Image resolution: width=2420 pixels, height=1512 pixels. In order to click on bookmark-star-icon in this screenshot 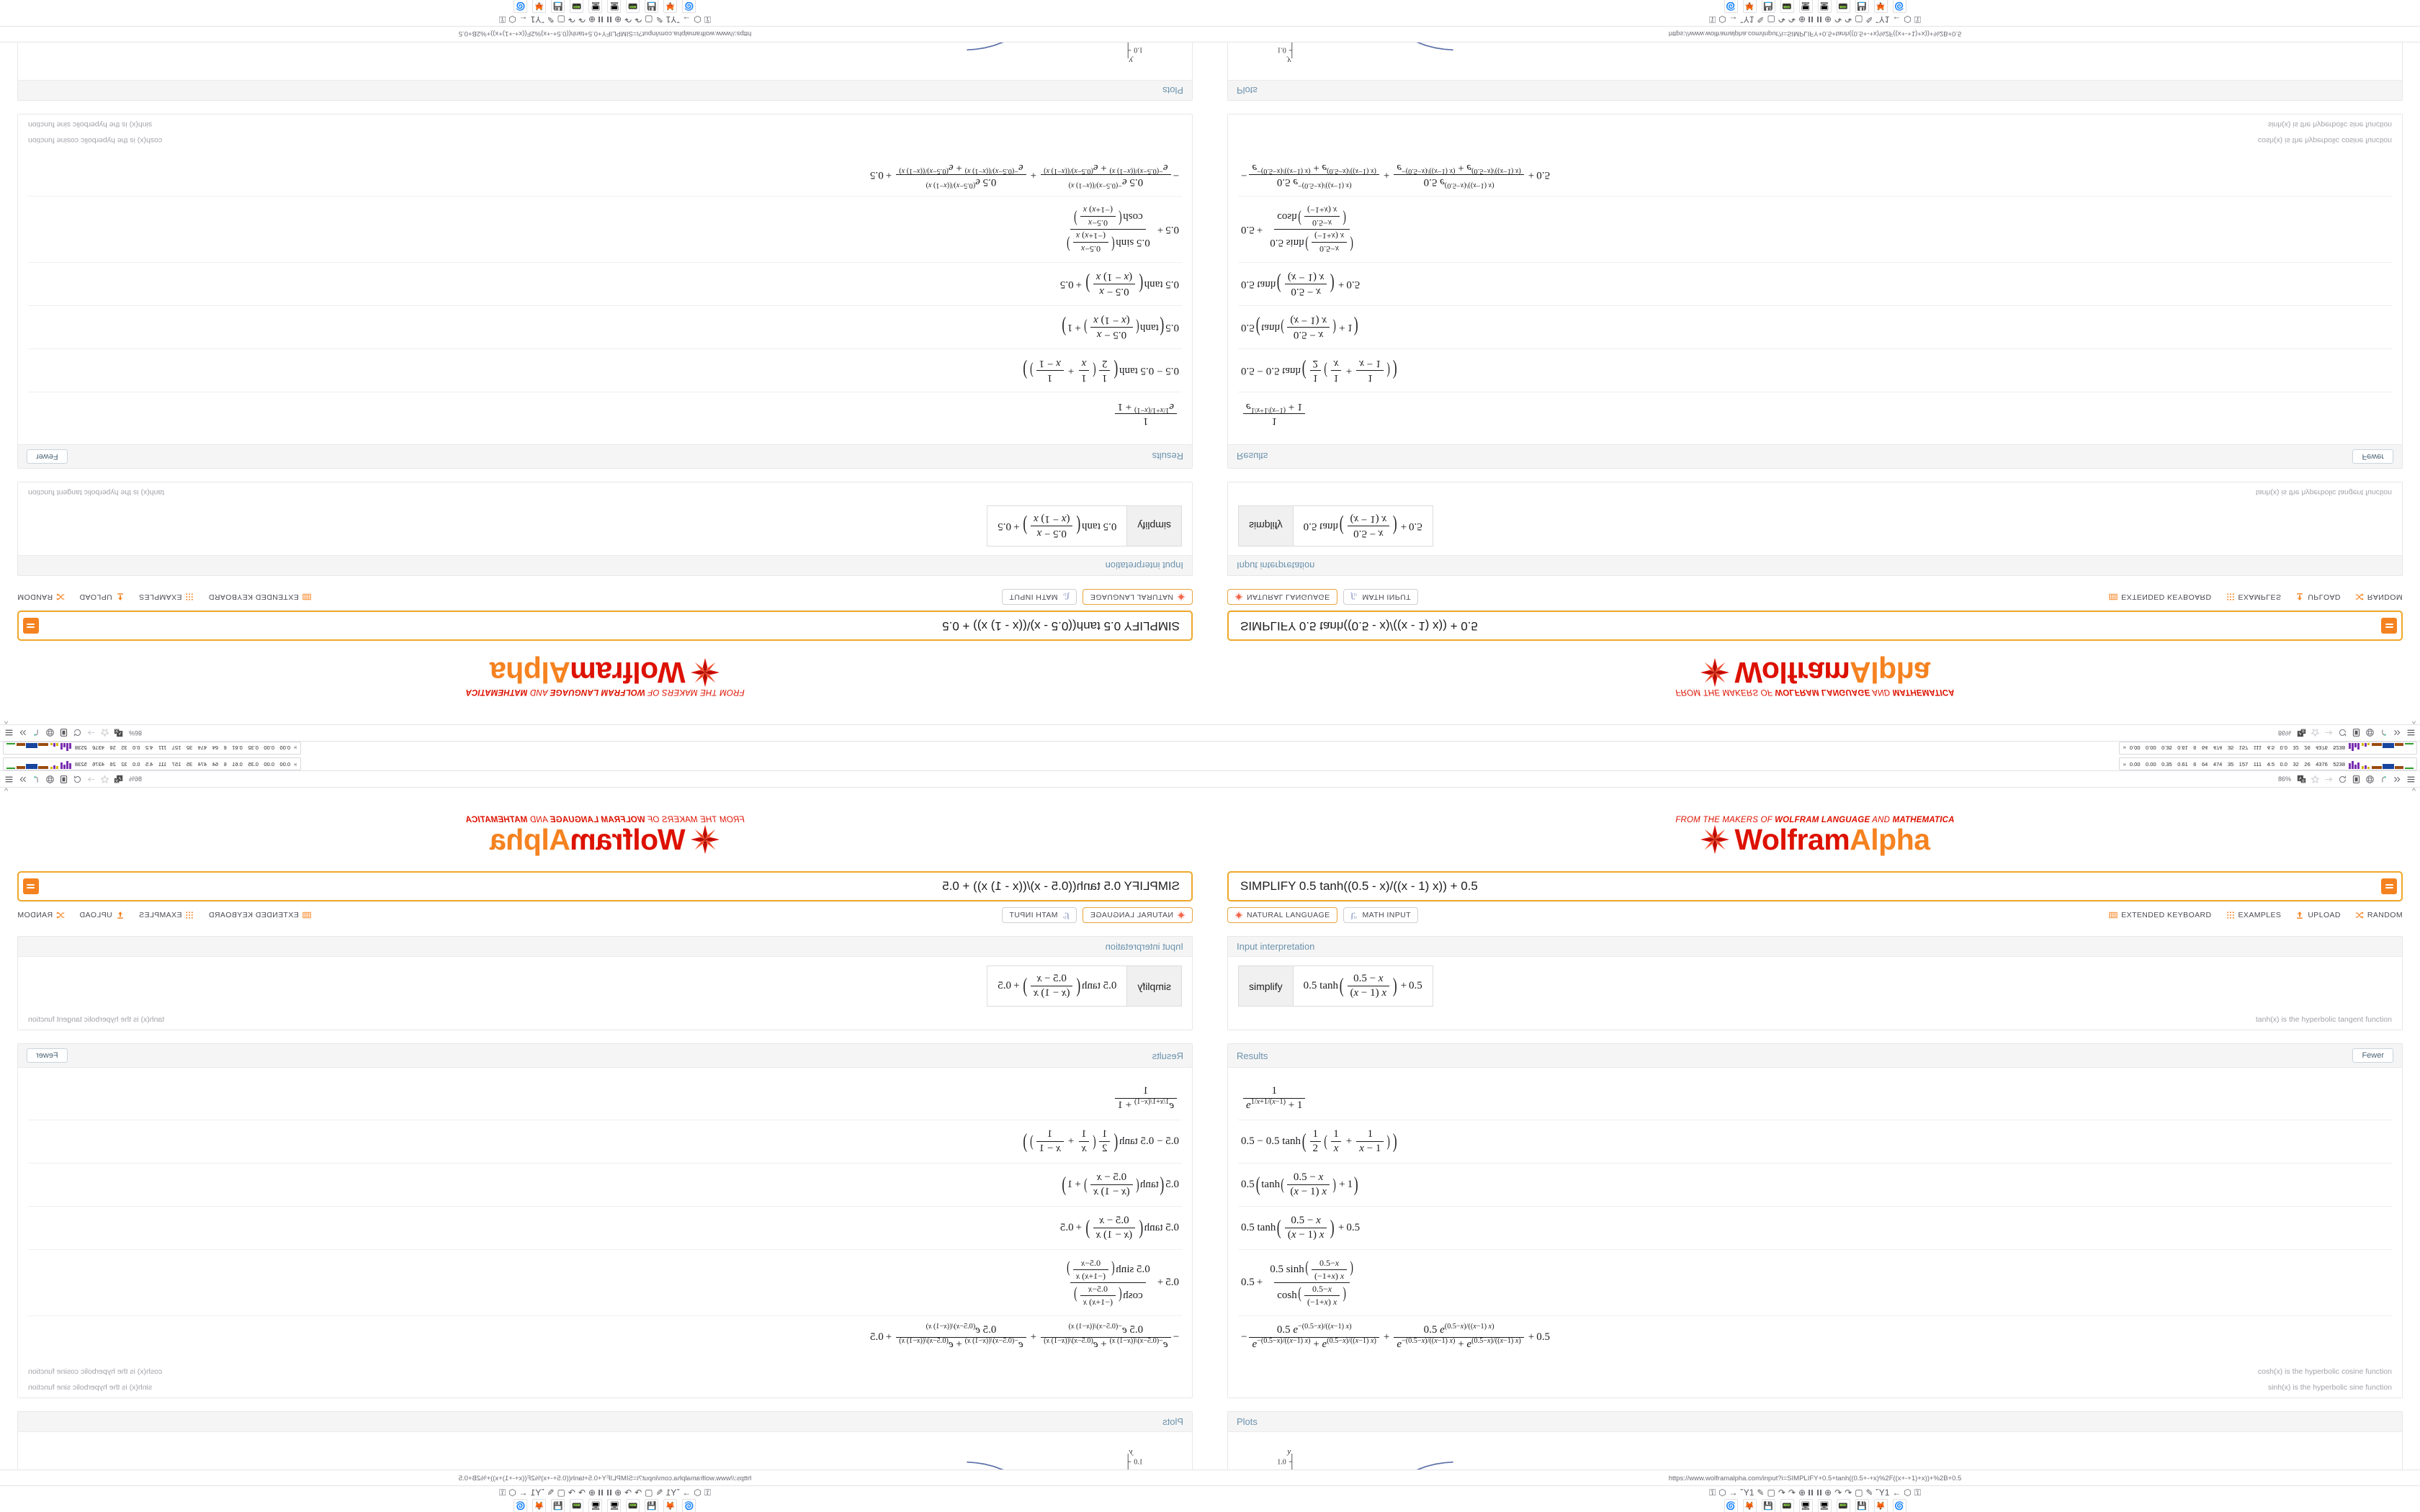, I will do `click(2315, 779)`.